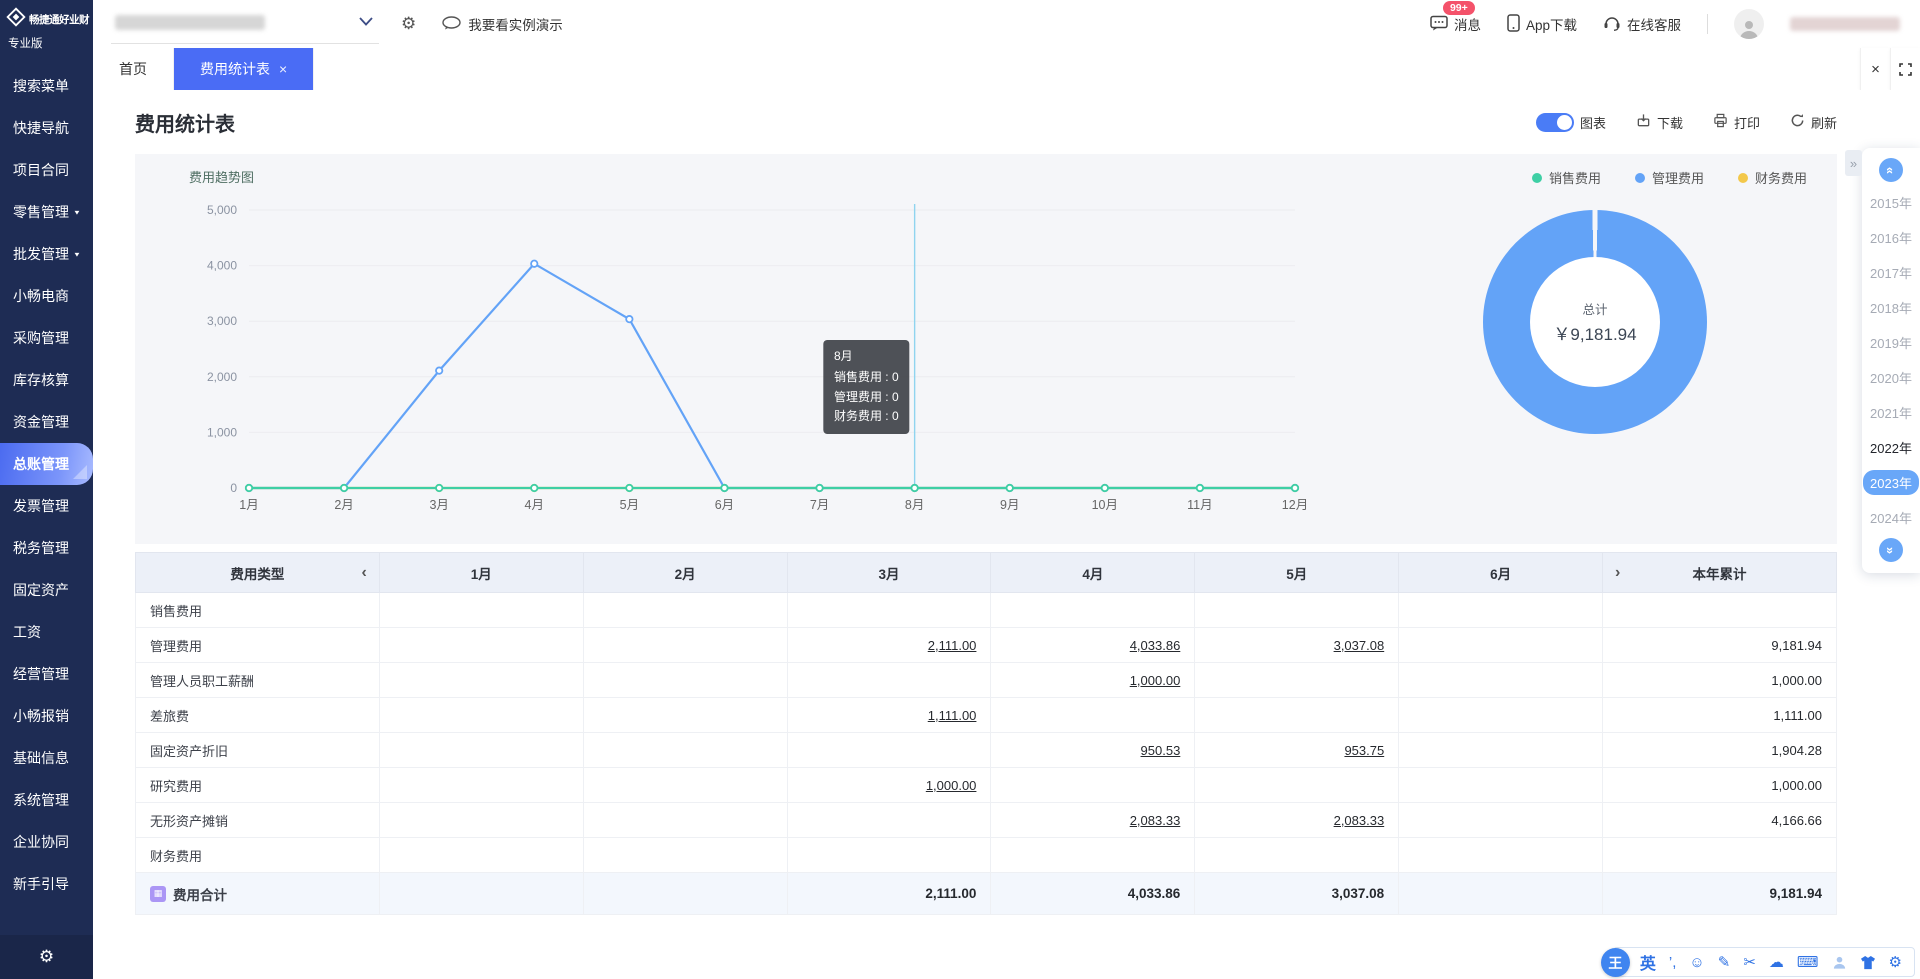 The height and width of the screenshot is (979, 1920). Describe the element at coordinates (1155, 645) in the screenshot. I see `cell-value: 4,033.86` at that location.